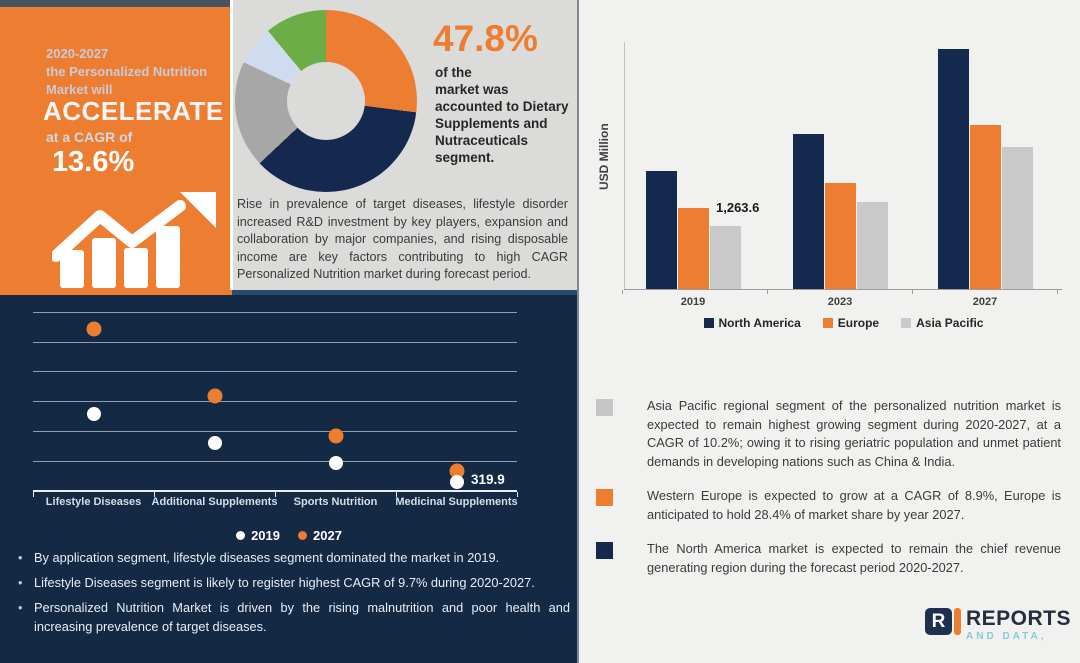  What do you see at coordinates (957, 621) in the screenshot?
I see `logo-orange-bar` at bounding box center [957, 621].